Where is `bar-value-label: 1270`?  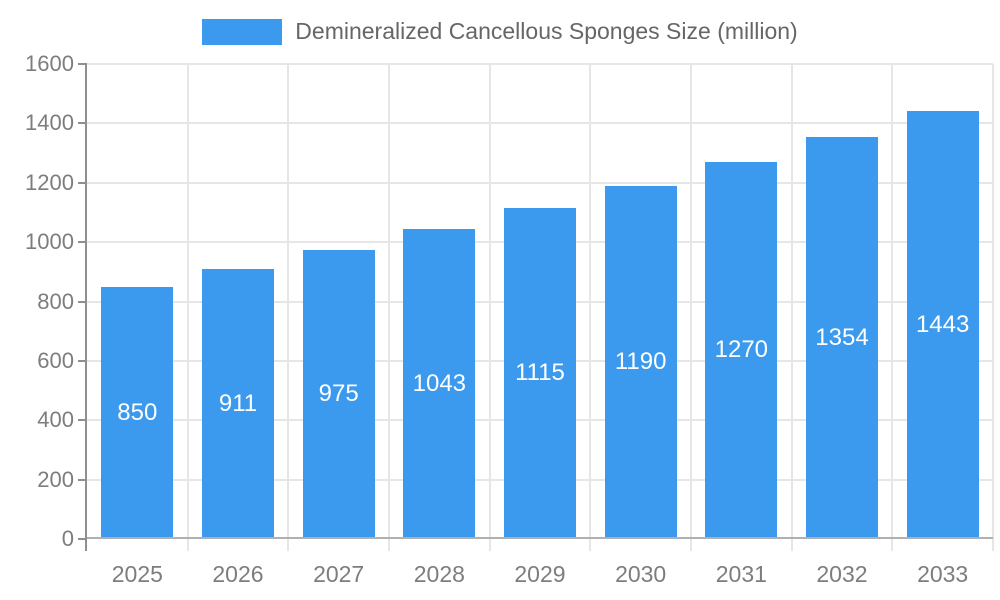 bar-value-label: 1270 is located at coordinates (741, 350).